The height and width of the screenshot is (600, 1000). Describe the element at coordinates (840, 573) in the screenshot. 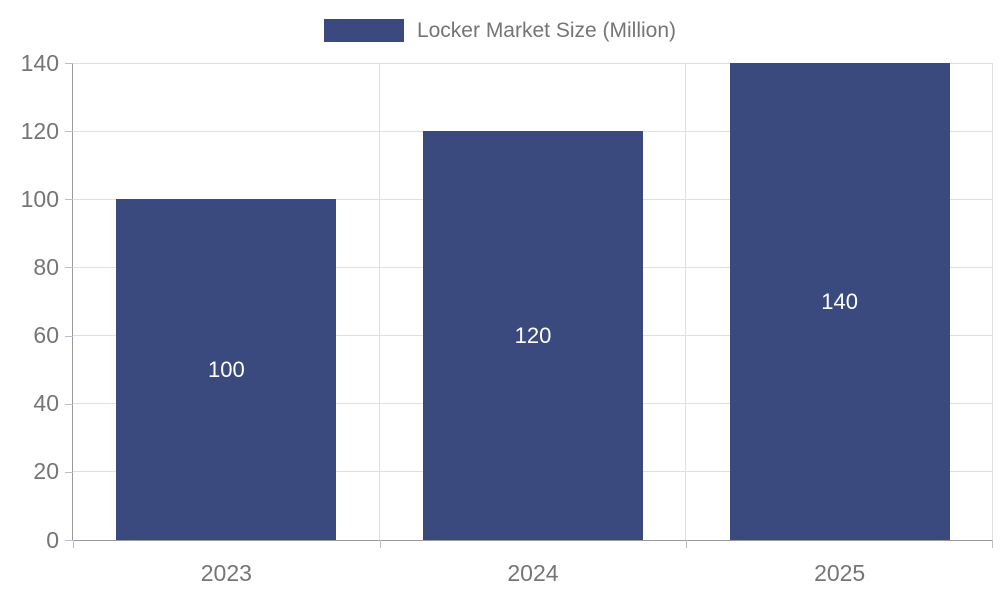

I see `x-axis-tick-label: 2025` at that location.